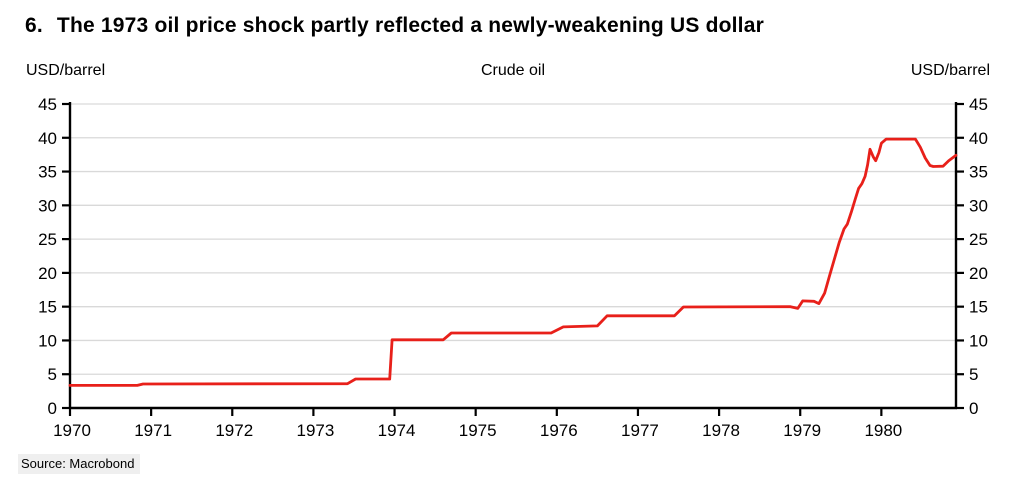 This screenshot has height=494, width=1024. I want to click on x-tick-label: 1972, so click(234, 430).